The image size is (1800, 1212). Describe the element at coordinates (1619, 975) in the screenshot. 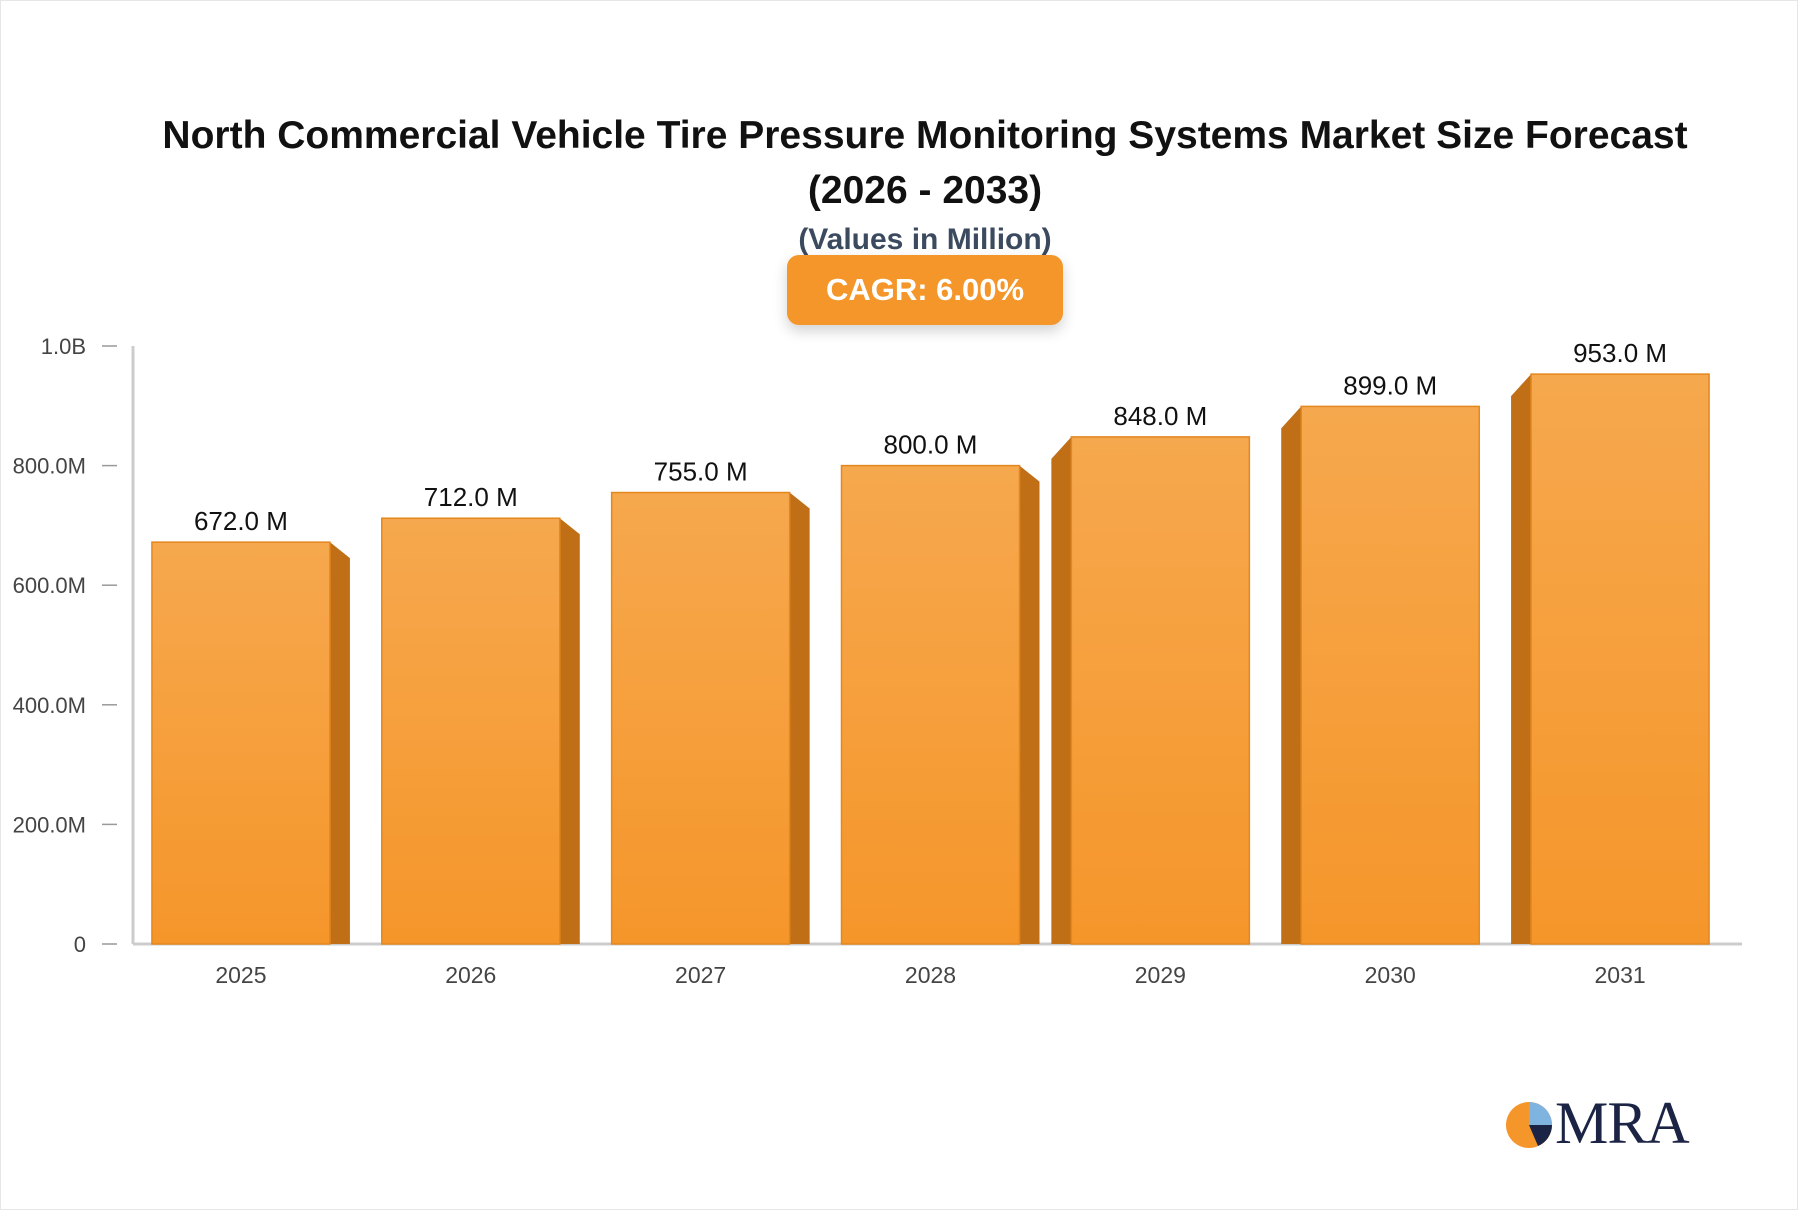

I see `x-tick-label-2031: 2031` at that location.